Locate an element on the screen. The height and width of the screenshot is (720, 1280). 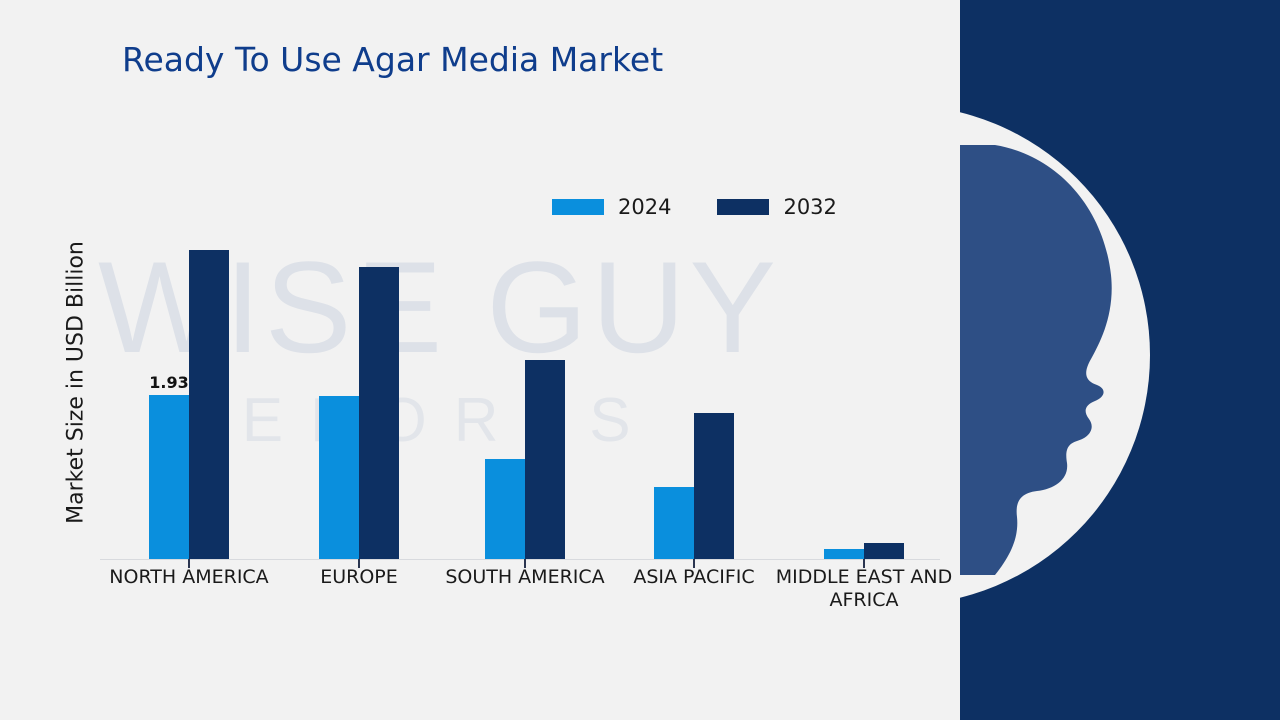
bar-value-label: 1.93 is located at coordinates (169, 382).